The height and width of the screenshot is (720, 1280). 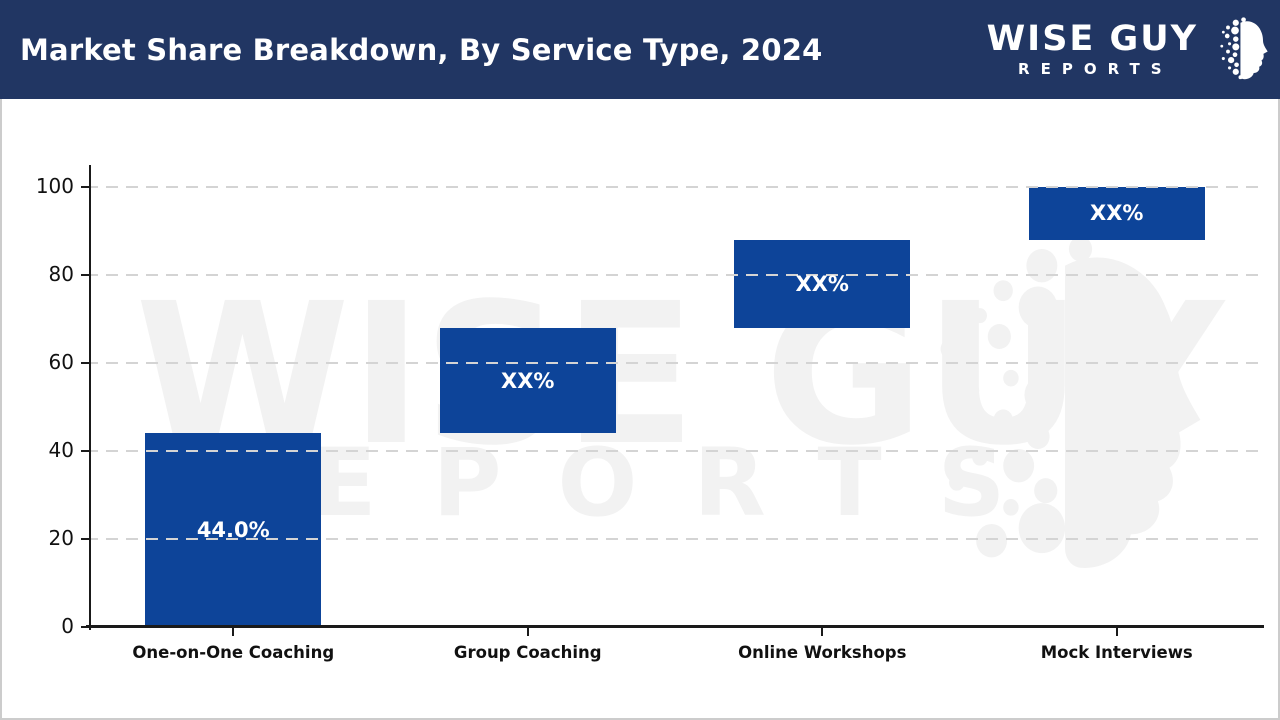 What do you see at coordinates (67, 626) in the screenshot?
I see `y-tick-label: 0` at bounding box center [67, 626].